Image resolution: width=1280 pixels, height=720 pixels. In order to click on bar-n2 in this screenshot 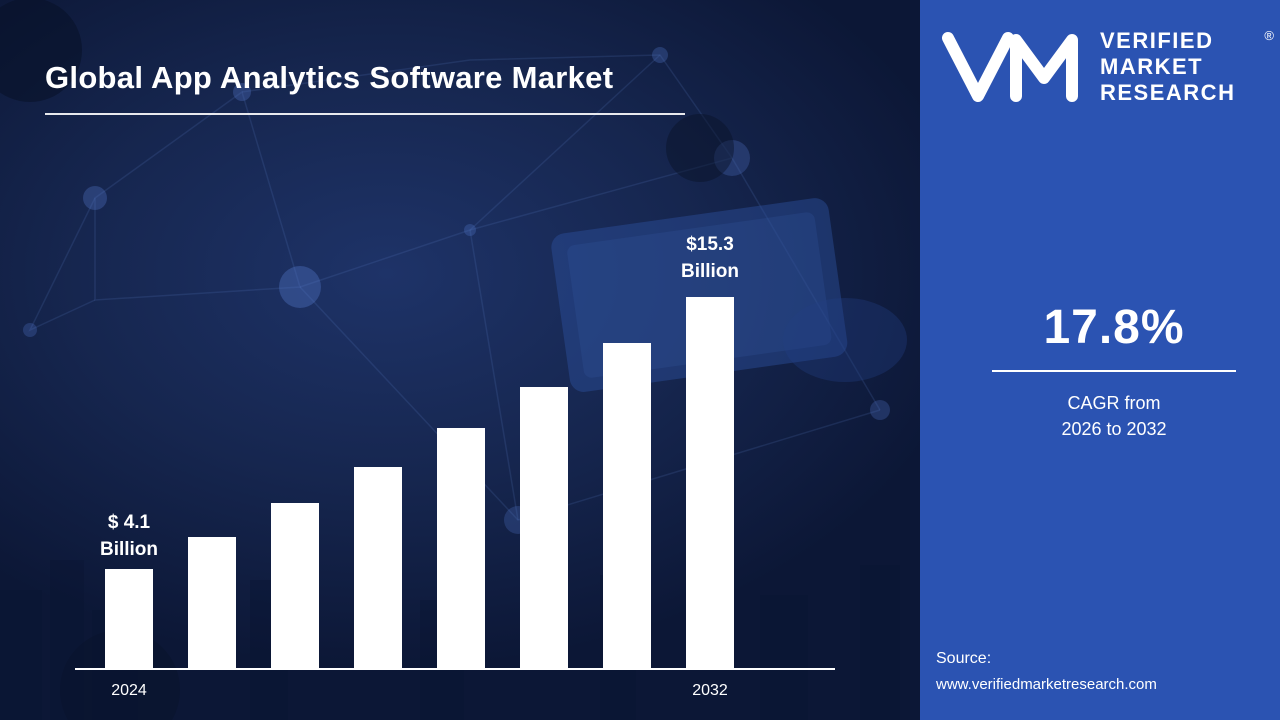, I will do `click(212, 602)`.